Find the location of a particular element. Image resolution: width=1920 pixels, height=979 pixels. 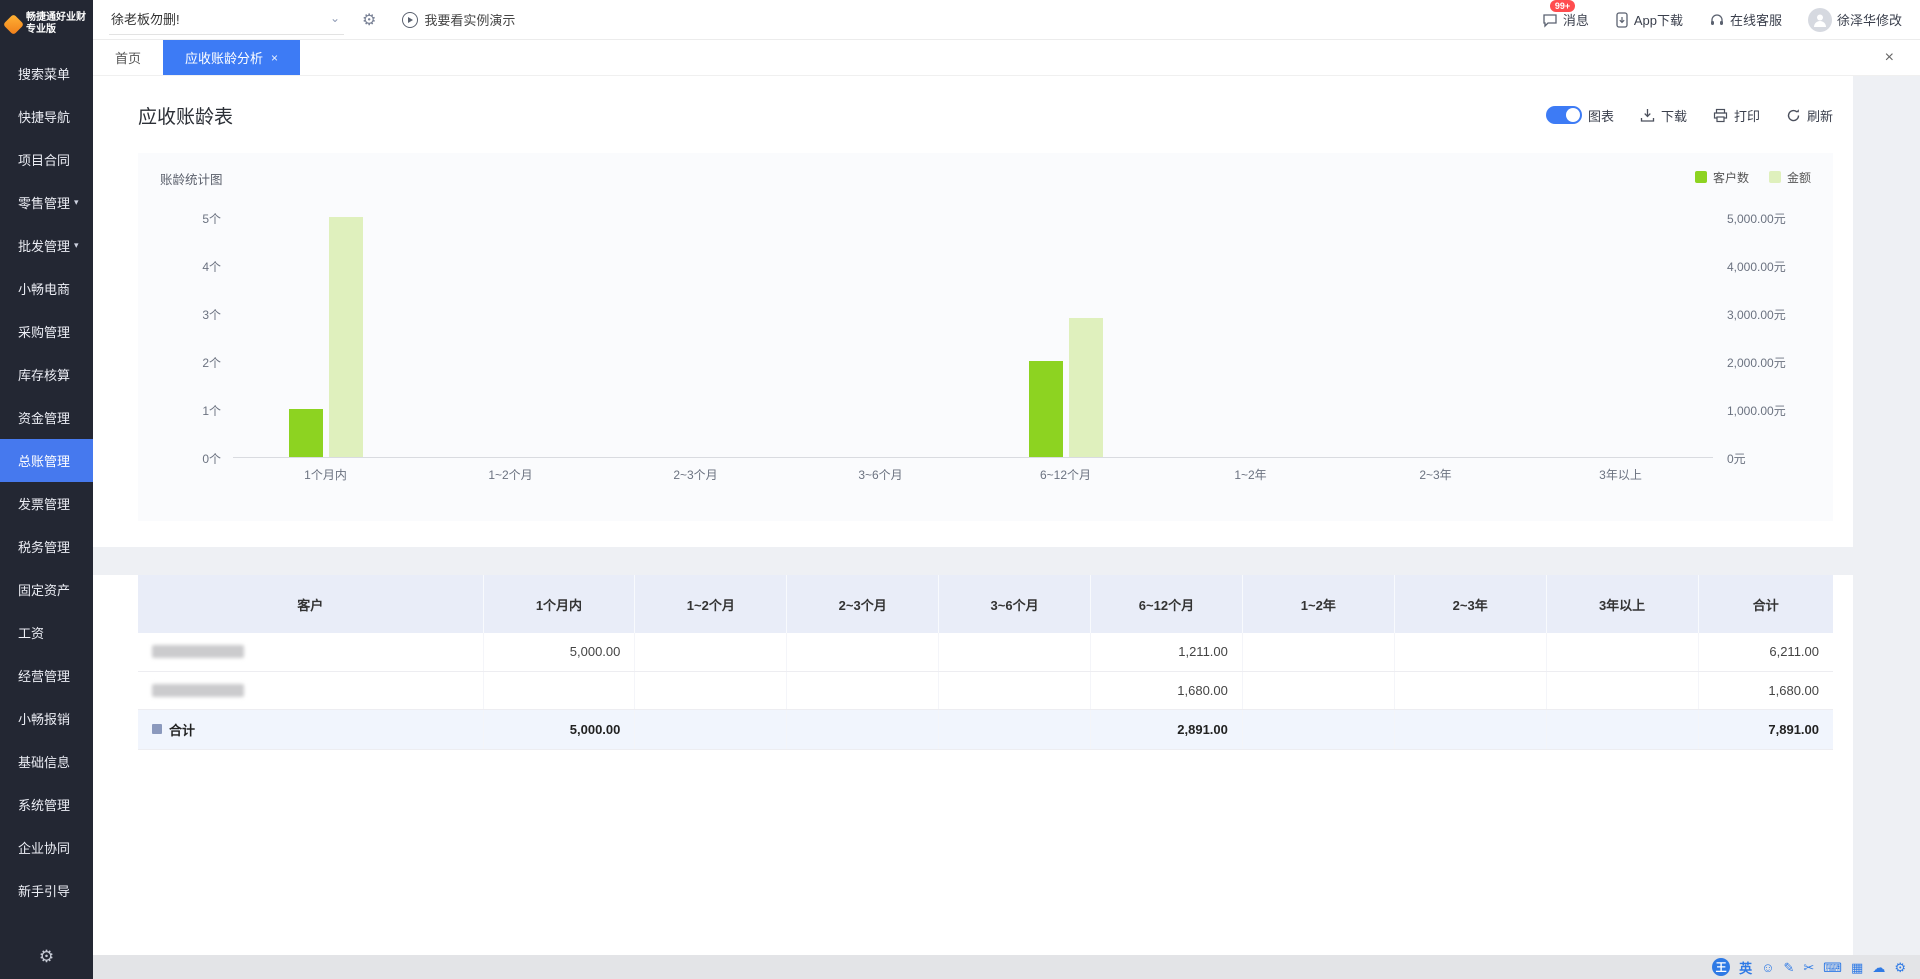

org-selector-dropdown: 徐老板勿删! ⌄ is located at coordinates (226, 20).